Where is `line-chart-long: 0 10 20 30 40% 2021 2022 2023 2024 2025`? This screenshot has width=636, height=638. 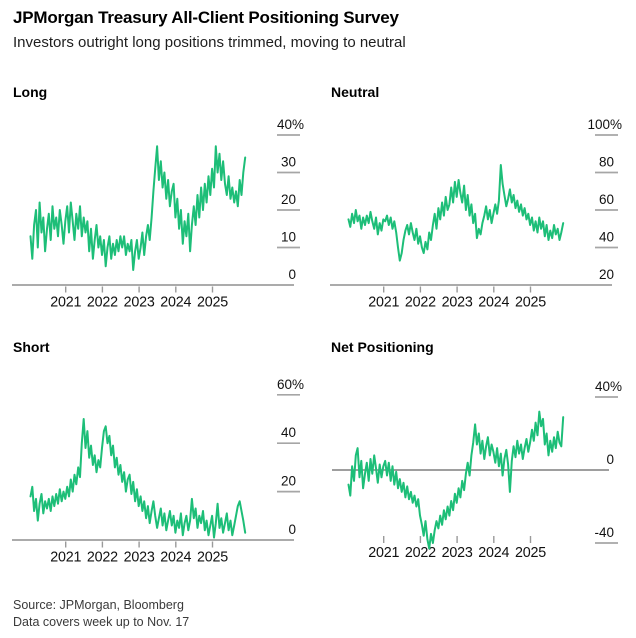
line-chart-long: 0 10 20 30 40% 2021 2022 2023 2024 2025 is located at coordinates (158, 214).